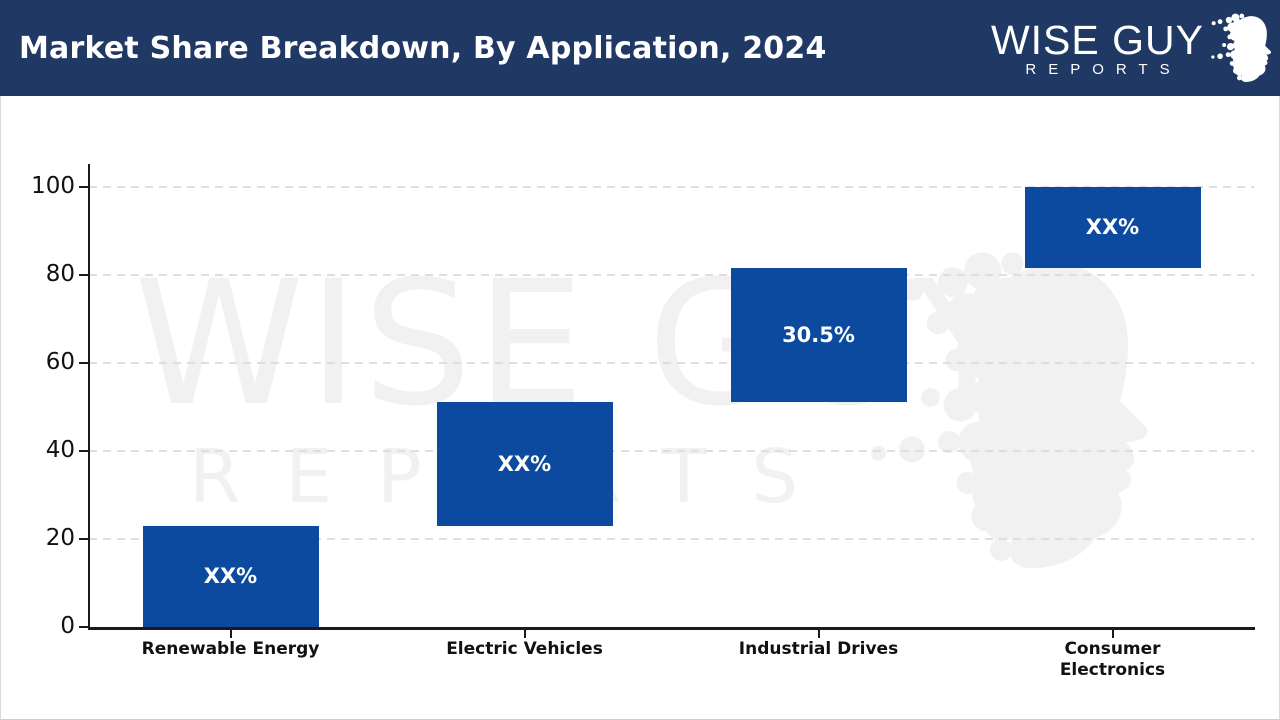 This screenshot has height=720, width=1280. What do you see at coordinates (1241, 47) in the screenshot?
I see `logo-head-icon` at bounding box center [1241, 47].